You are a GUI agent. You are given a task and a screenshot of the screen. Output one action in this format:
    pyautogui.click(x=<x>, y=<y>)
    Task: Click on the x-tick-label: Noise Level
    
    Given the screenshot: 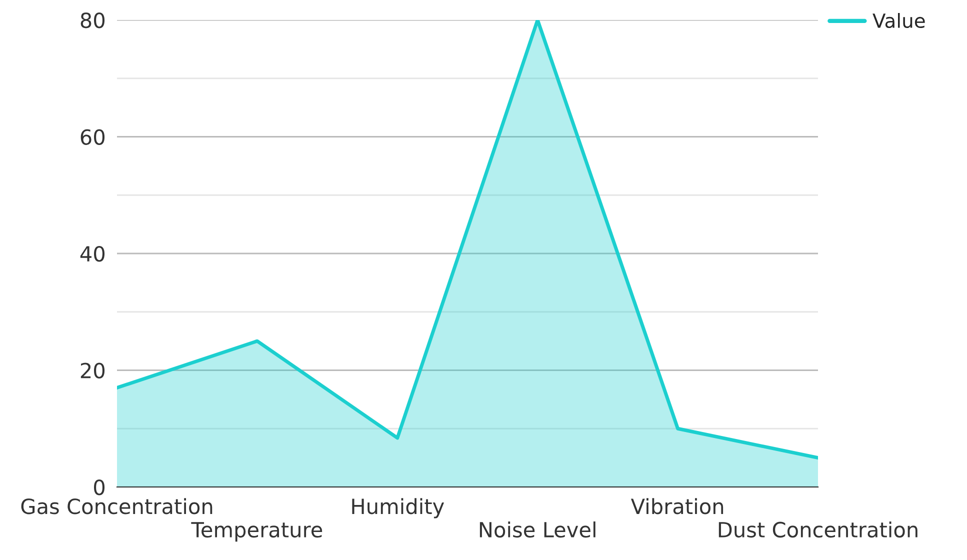 What is the action you would take?
    pyautogui.click(x=538, y=529)
    